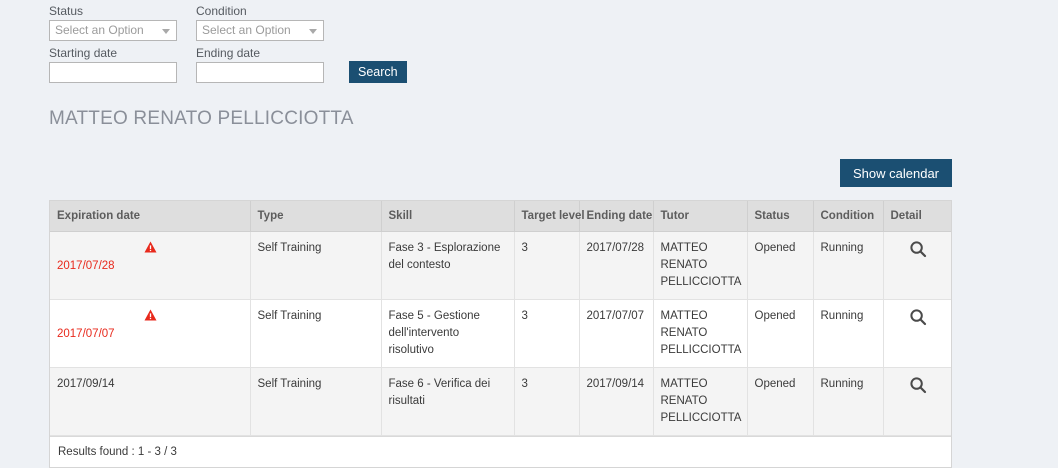 This screenshot has height=468, width=1058. I want to click on column-header-ending-date: Ending date, so click(616, 216).